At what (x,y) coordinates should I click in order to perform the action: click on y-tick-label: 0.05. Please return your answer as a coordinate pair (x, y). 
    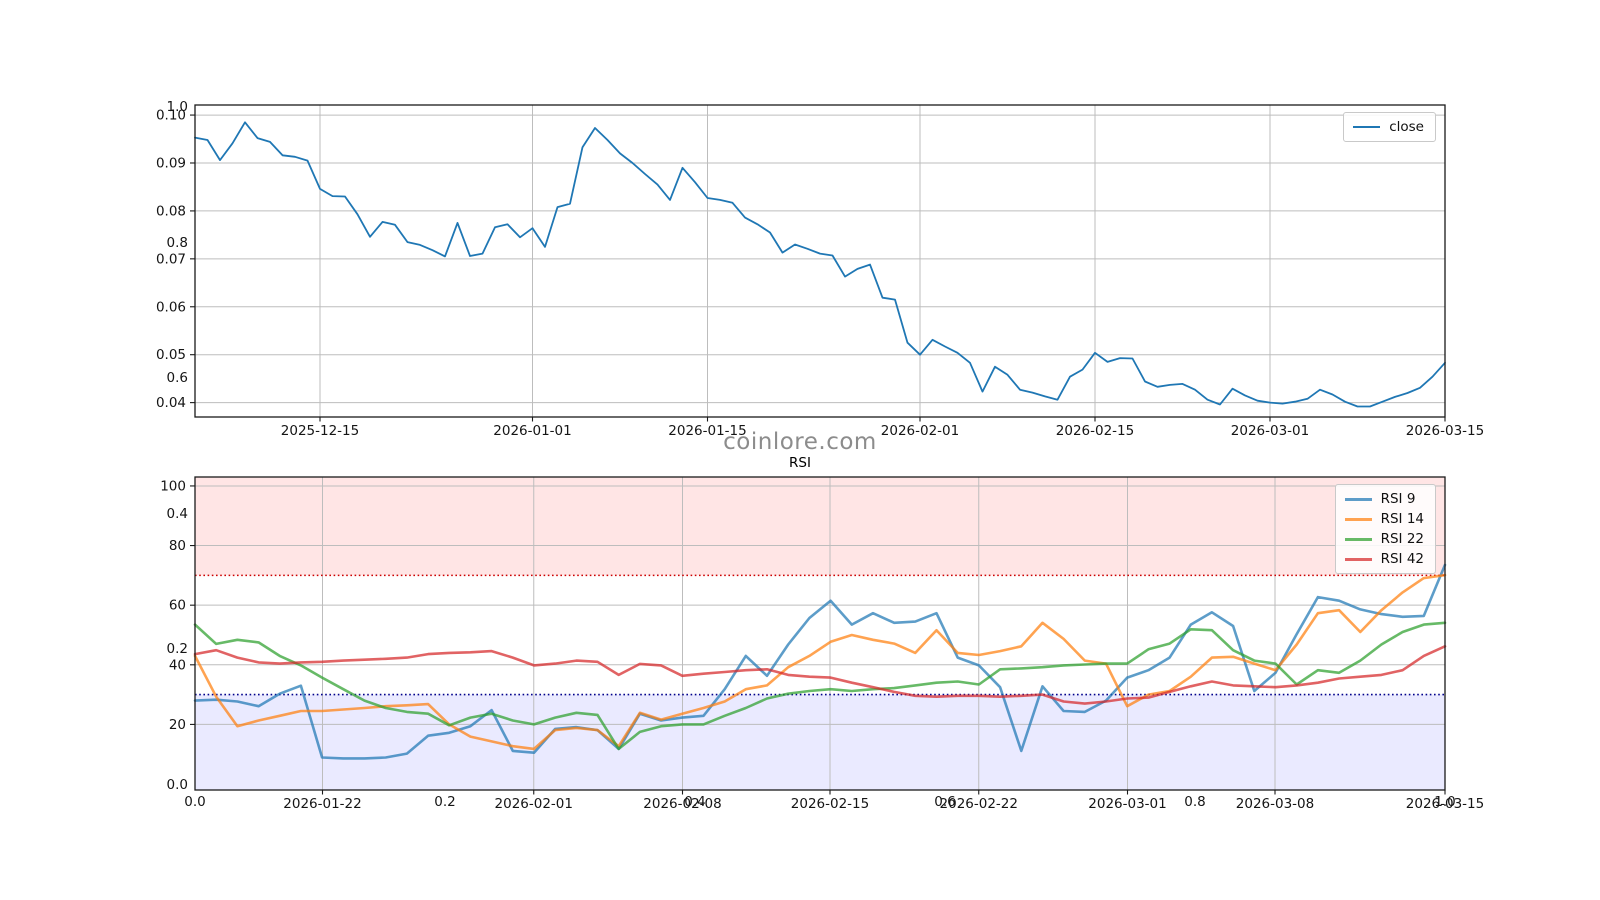
    Looking at the image, I should click on (171, 355).